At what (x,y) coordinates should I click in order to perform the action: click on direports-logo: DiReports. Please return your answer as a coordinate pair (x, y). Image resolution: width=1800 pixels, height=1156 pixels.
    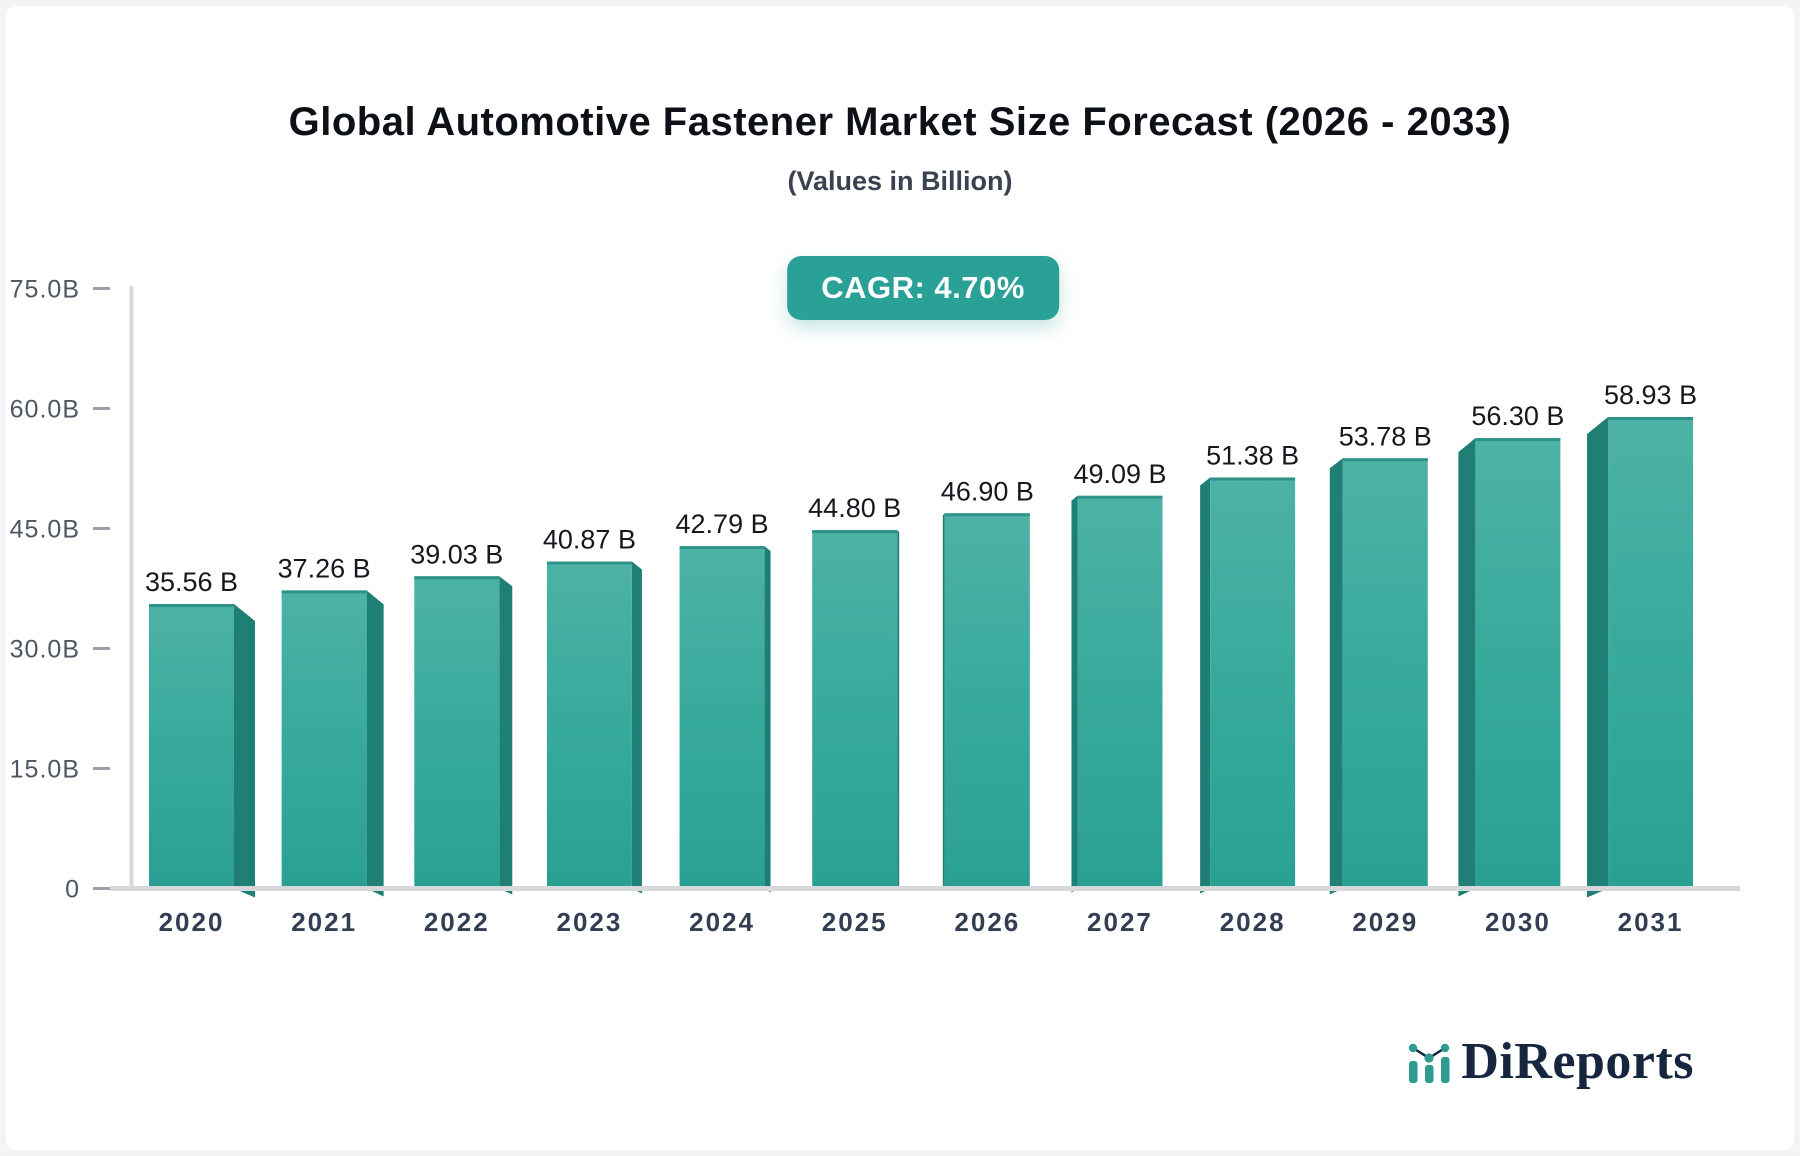
    Looking at the image, I should click on (1549, 1062).